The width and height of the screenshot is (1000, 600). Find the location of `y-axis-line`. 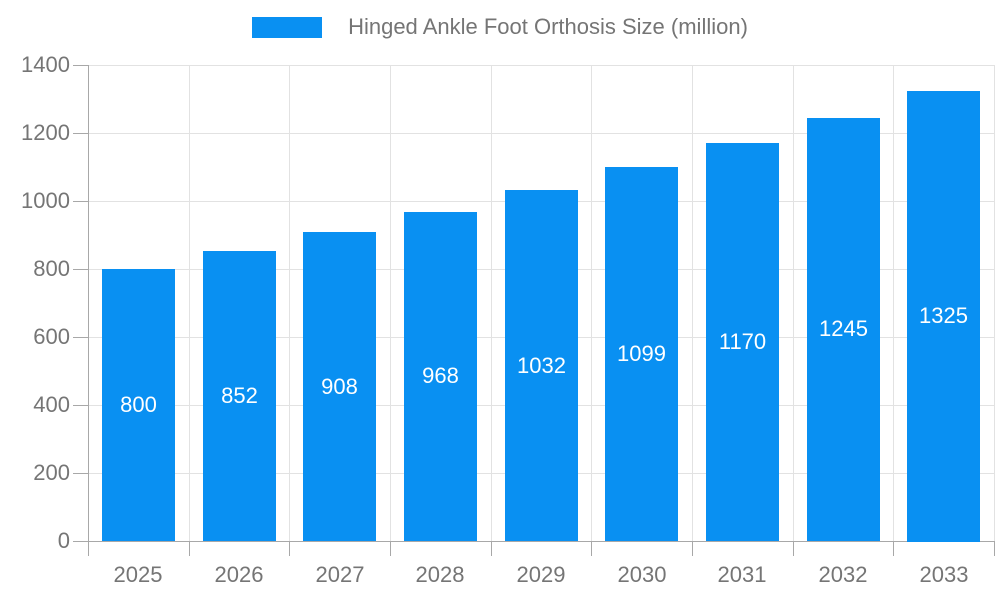

y-axis-line is located at coordinates (88, 310).